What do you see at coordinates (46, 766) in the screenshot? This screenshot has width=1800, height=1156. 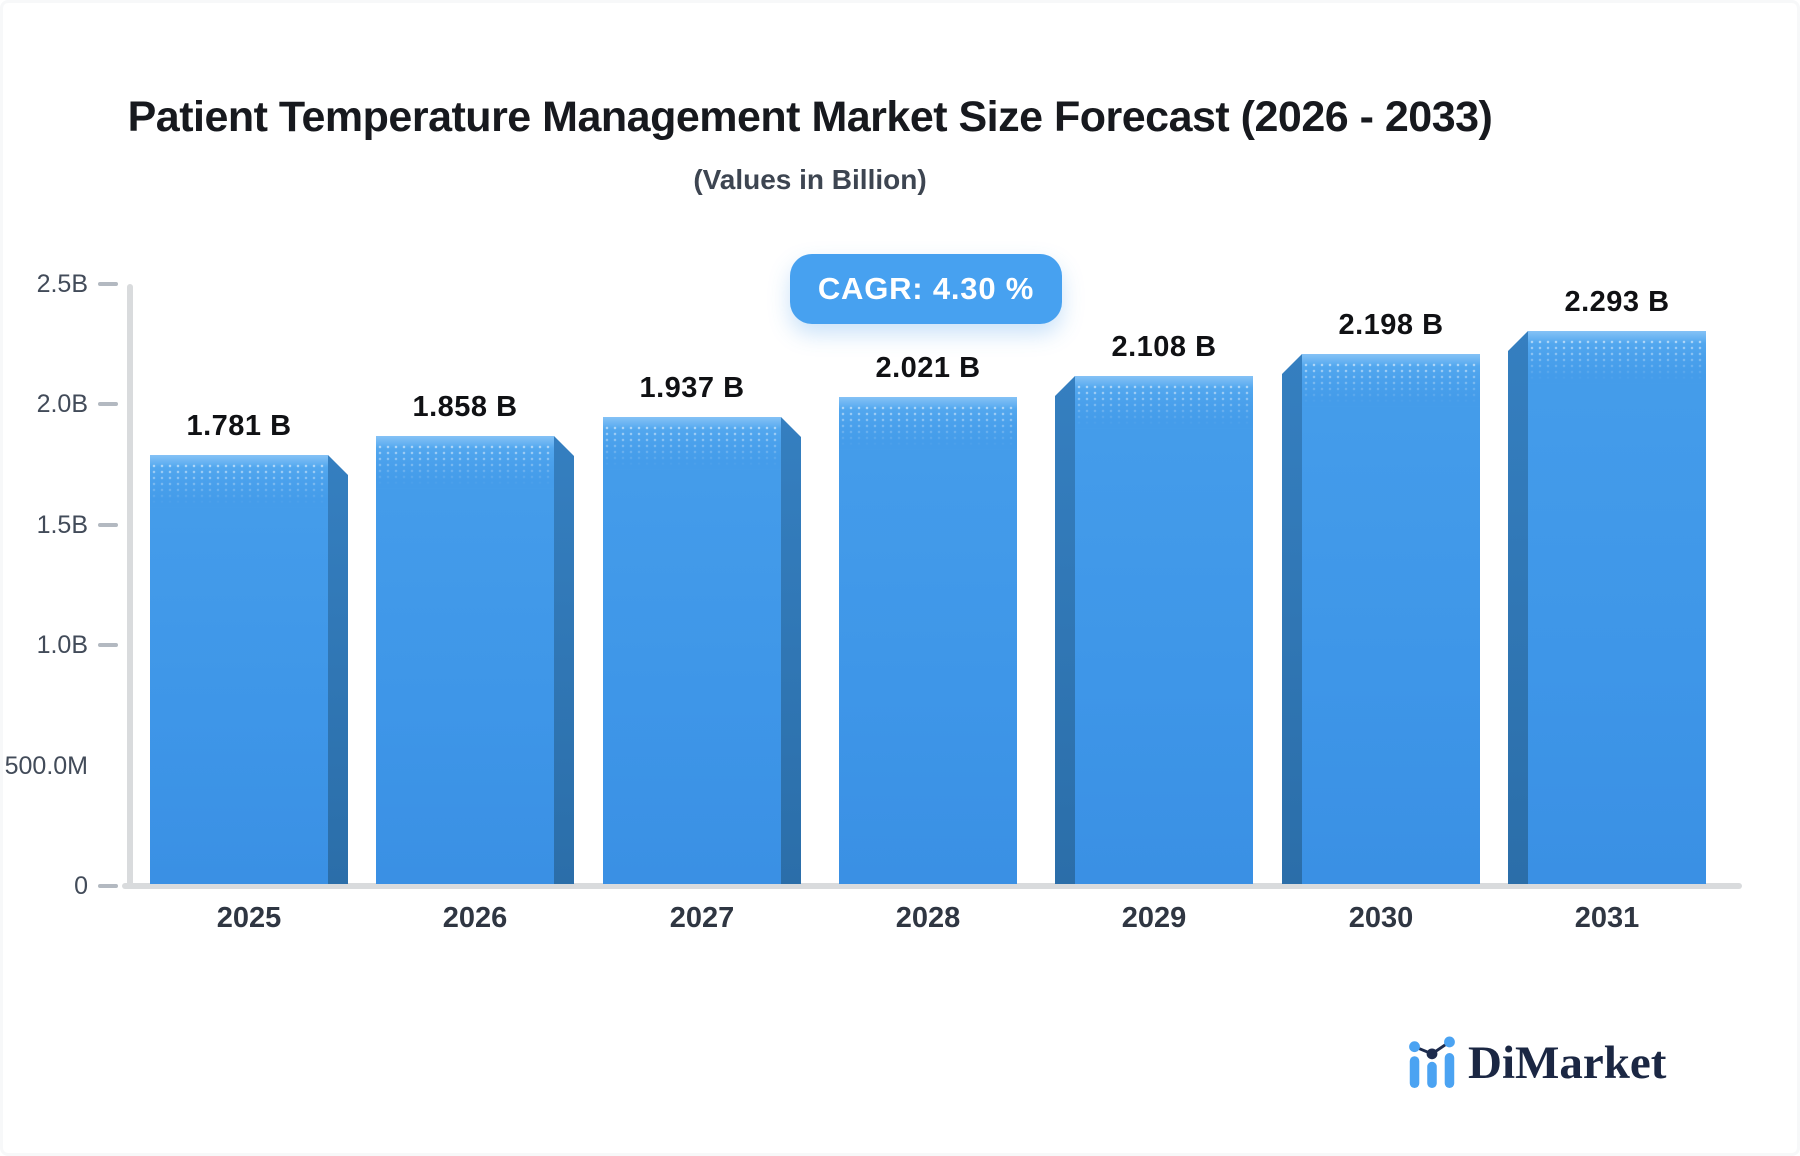 I see `y-axis-label: 500.0M` at bounding box center [46, 766].